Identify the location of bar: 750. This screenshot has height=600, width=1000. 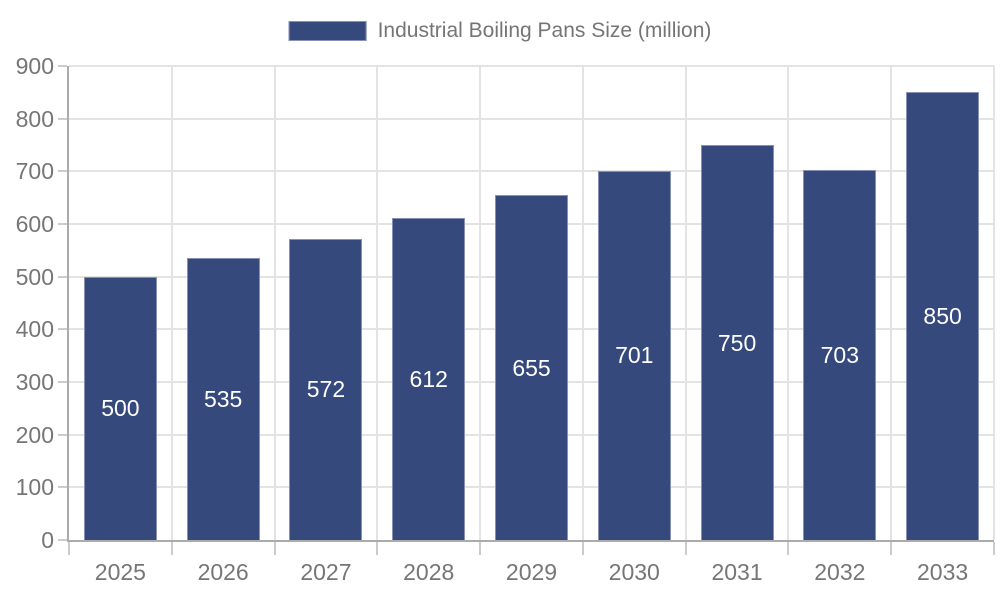
(737, 342).